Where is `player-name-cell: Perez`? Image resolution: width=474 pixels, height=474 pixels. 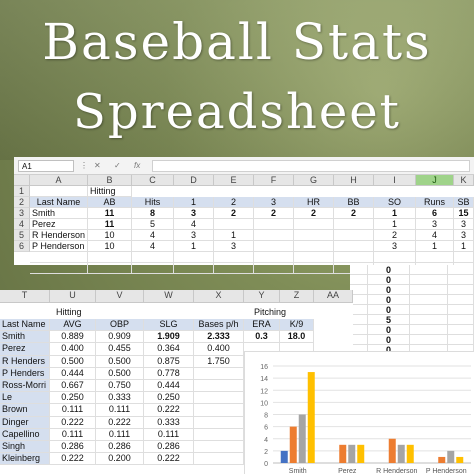
player-name-cell: Perez is located at coordinates (25, 349).